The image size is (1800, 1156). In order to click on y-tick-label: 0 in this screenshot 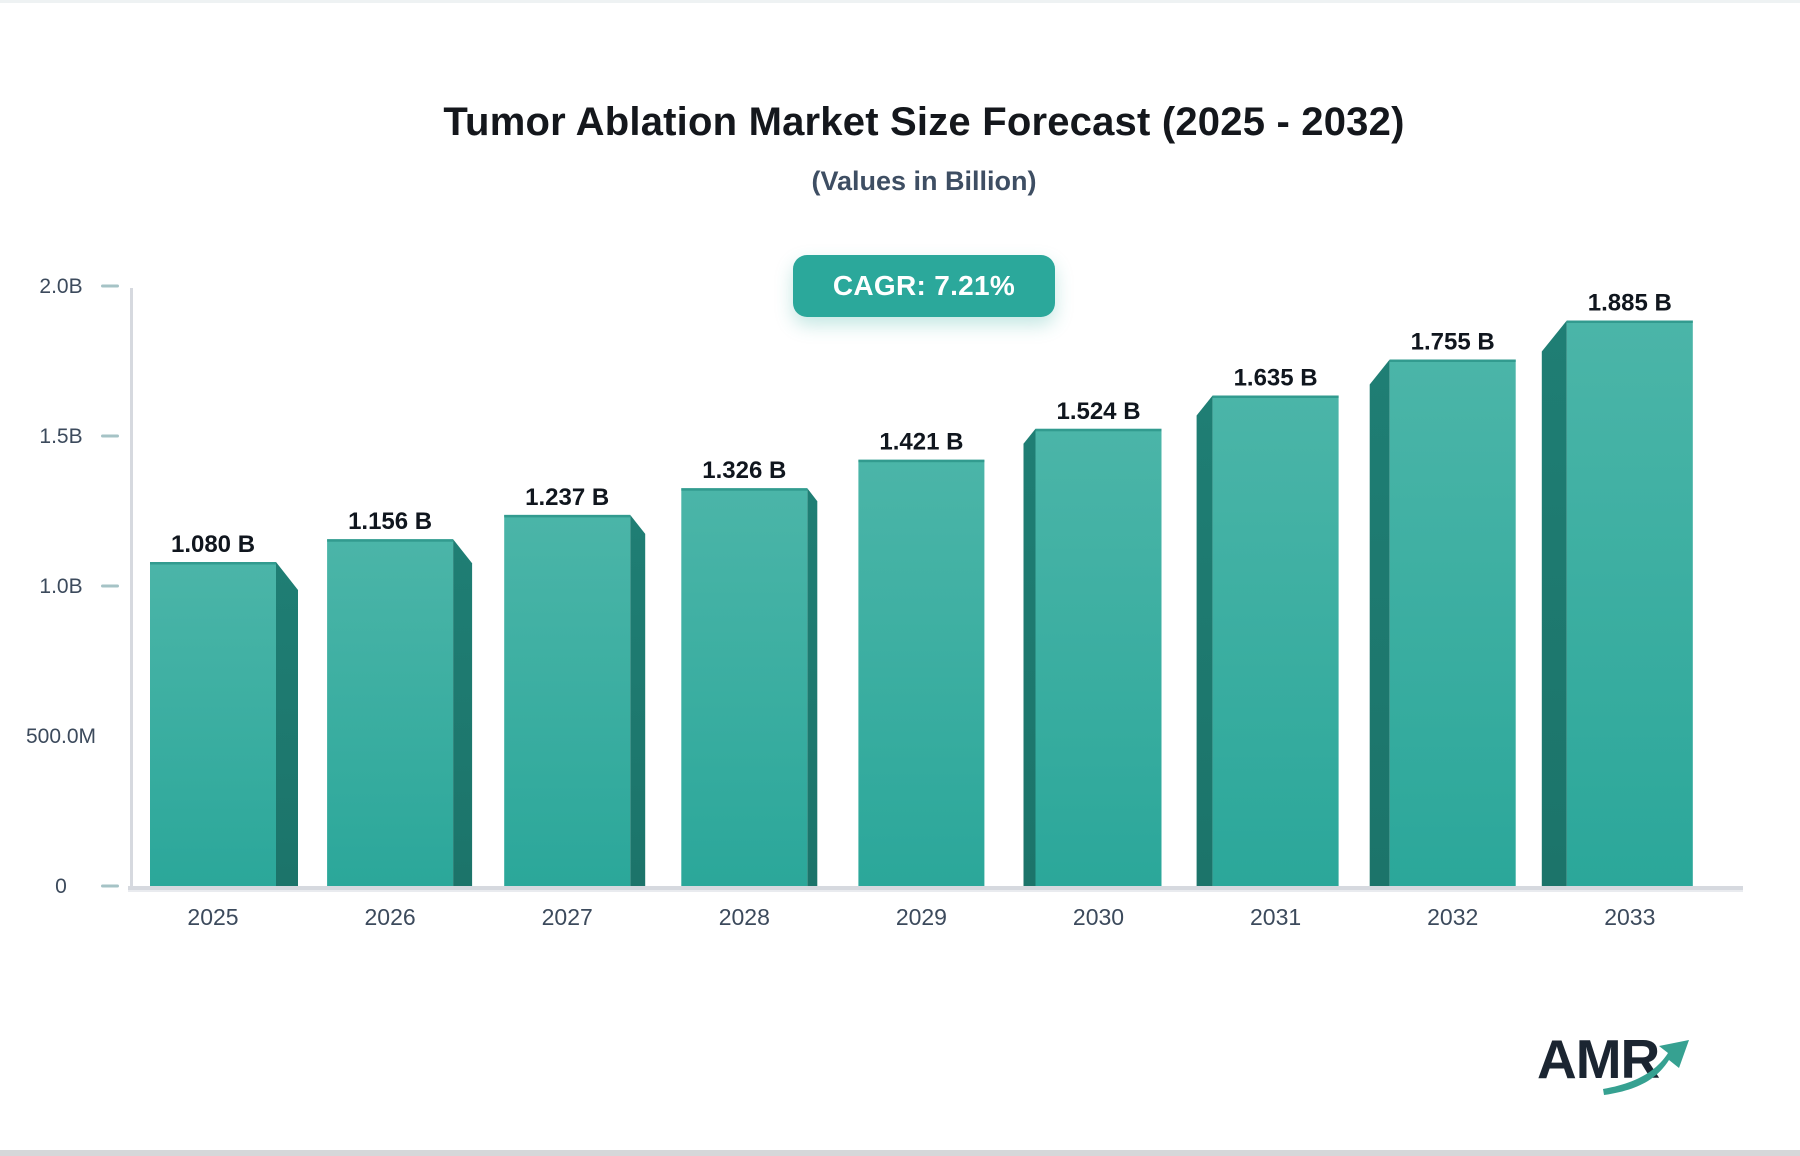, I will do `click(61, 886)`.